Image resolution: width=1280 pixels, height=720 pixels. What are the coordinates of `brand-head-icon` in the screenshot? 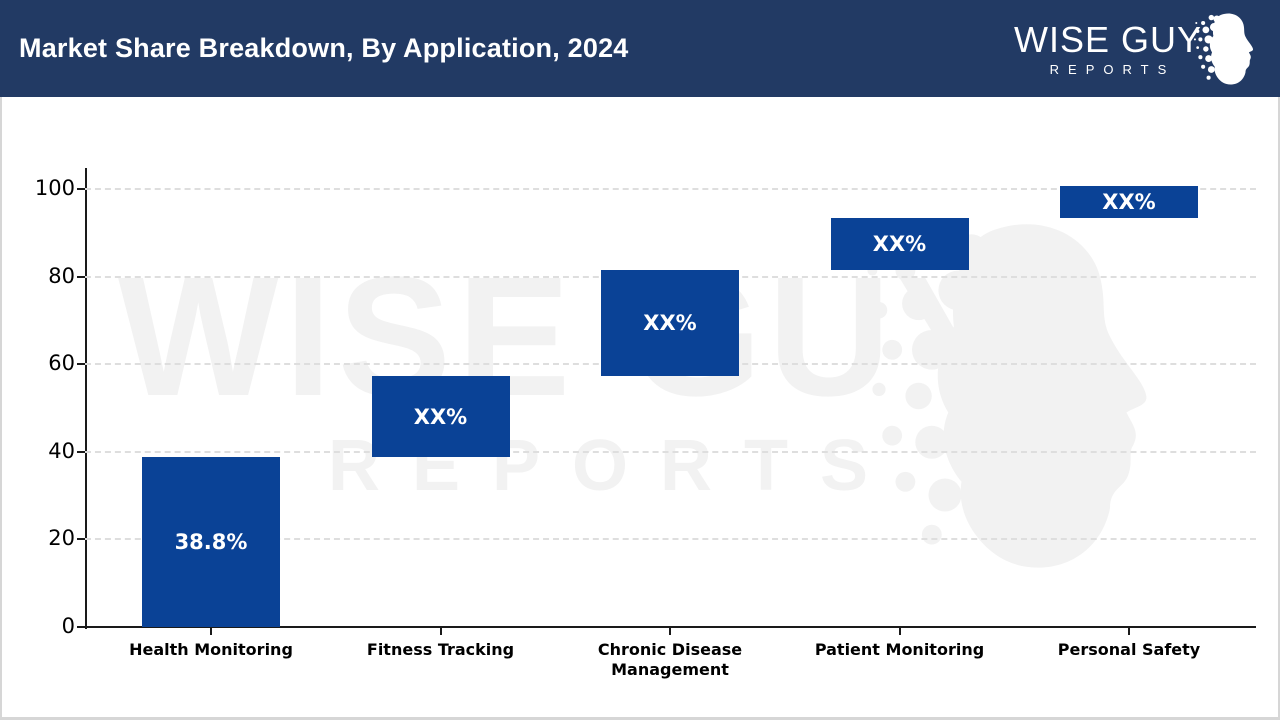 It's located at (1223, 49).